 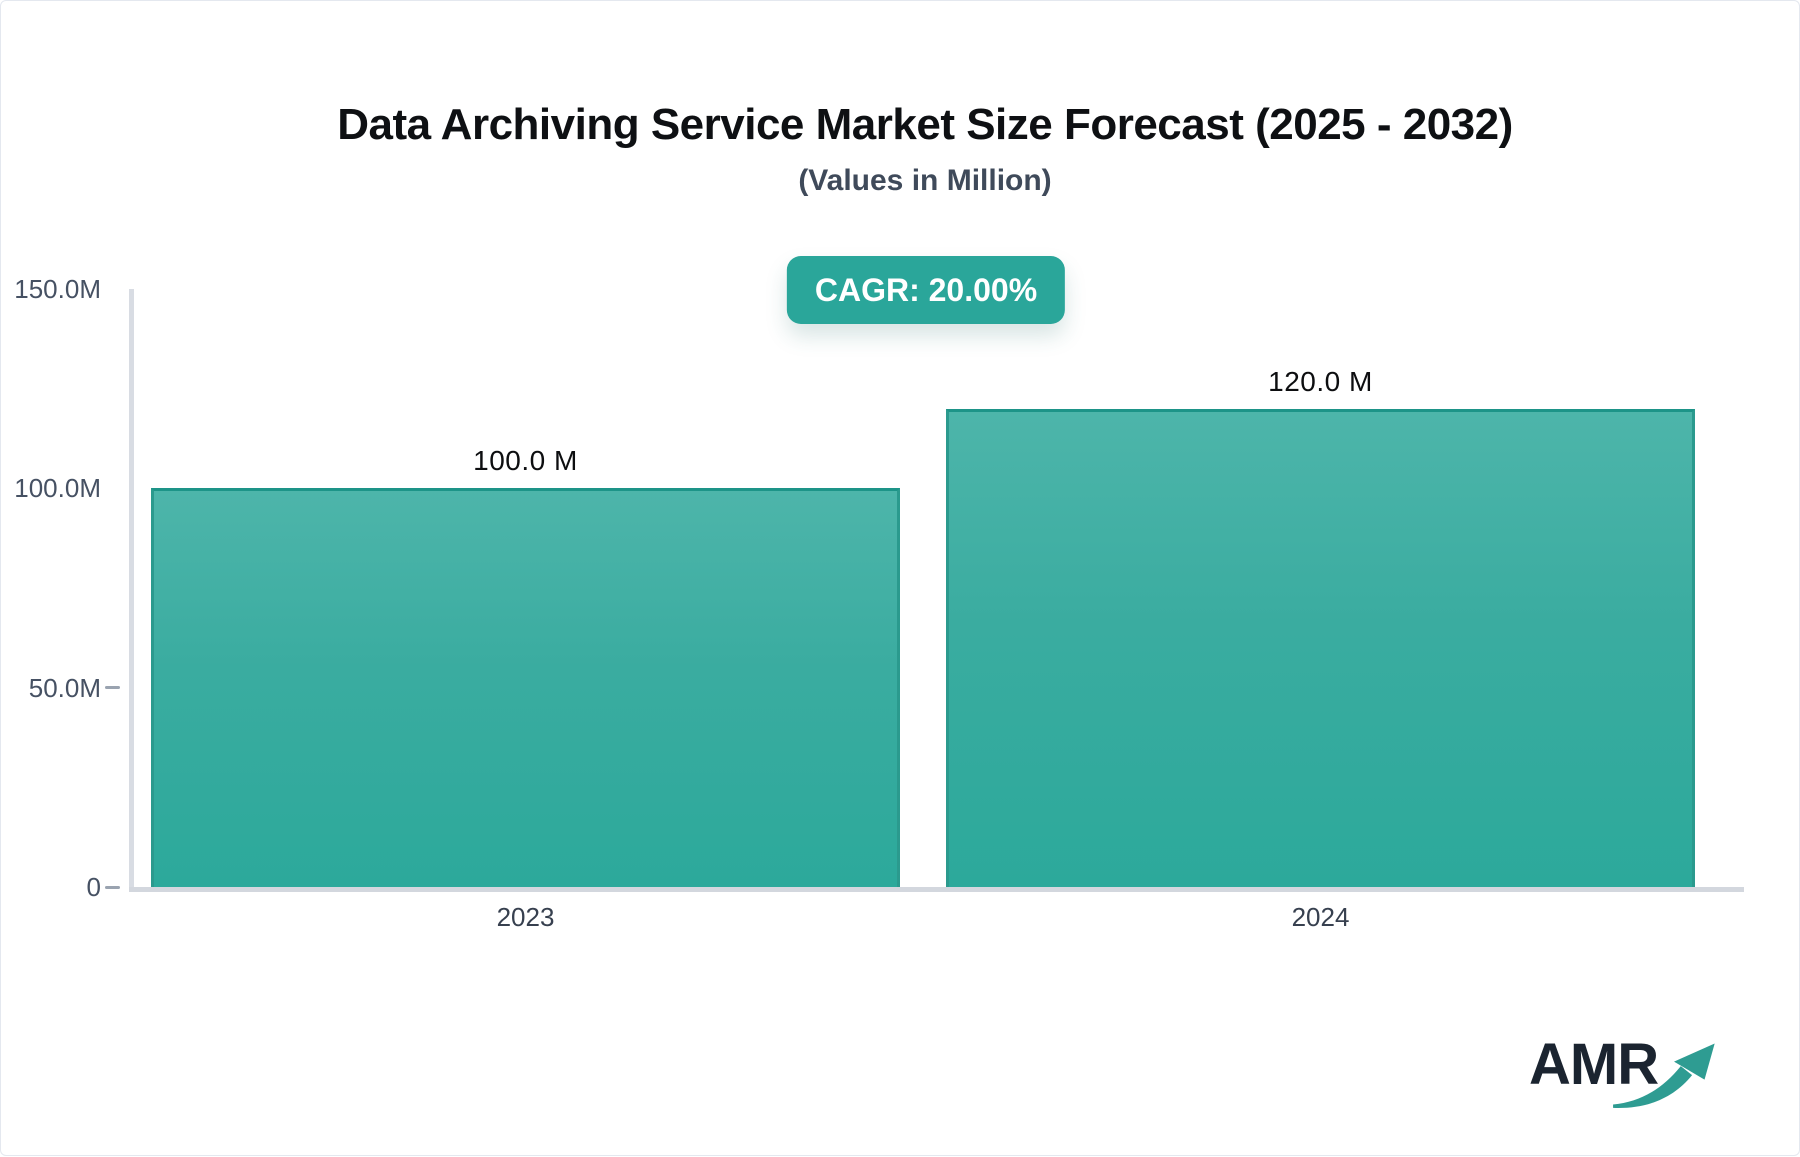 What do you see at coordinates (1664, 1075) in the screenshot?
I see `growth-arrow-icon` at bounding box center [1664, 1075].